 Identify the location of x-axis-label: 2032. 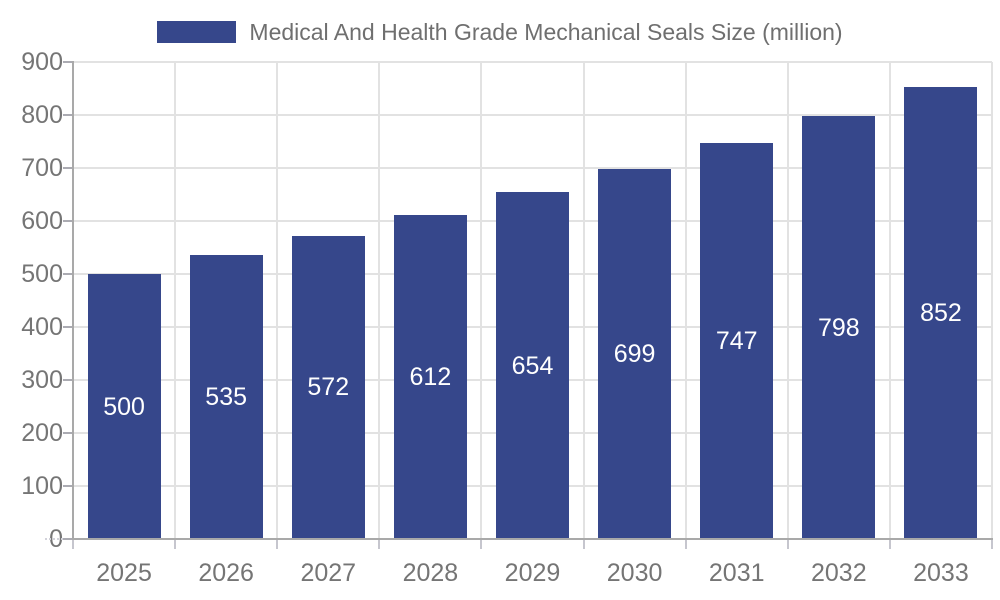
(839, 573).